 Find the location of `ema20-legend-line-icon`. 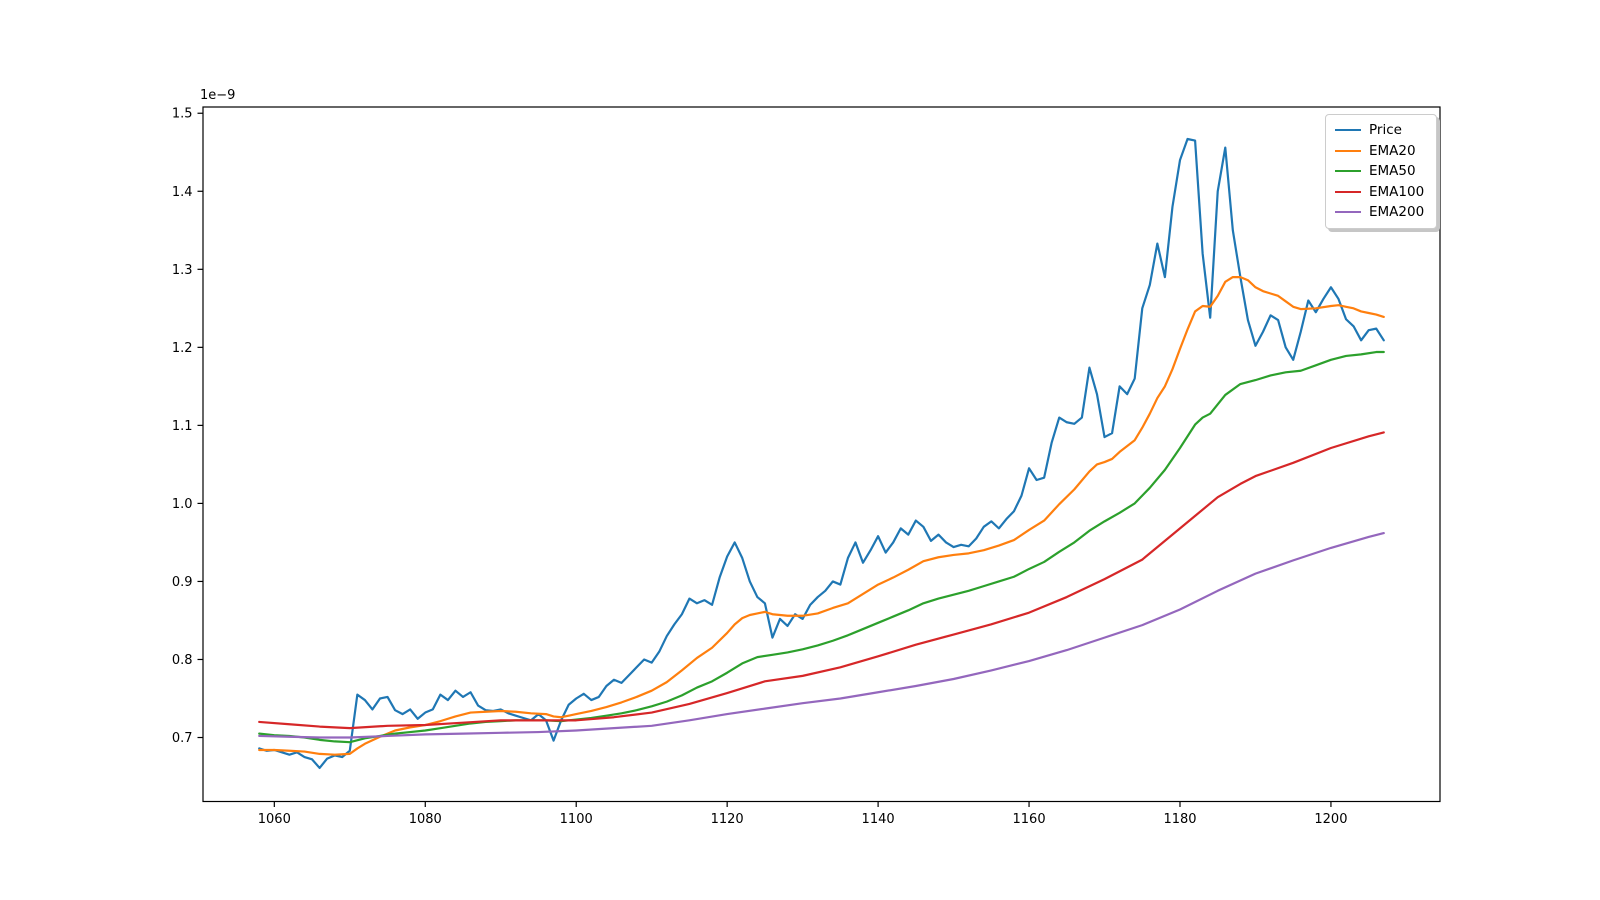

ema20-legend-line-icon is located at coordinates (1348, 150).